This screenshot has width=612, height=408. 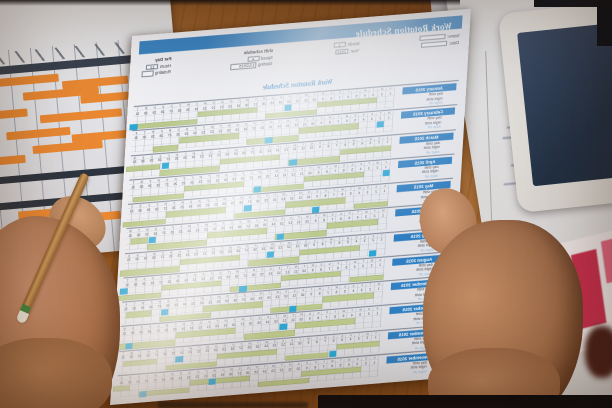 I want to click on starting-label: Starting, so click(x=265, y=64).